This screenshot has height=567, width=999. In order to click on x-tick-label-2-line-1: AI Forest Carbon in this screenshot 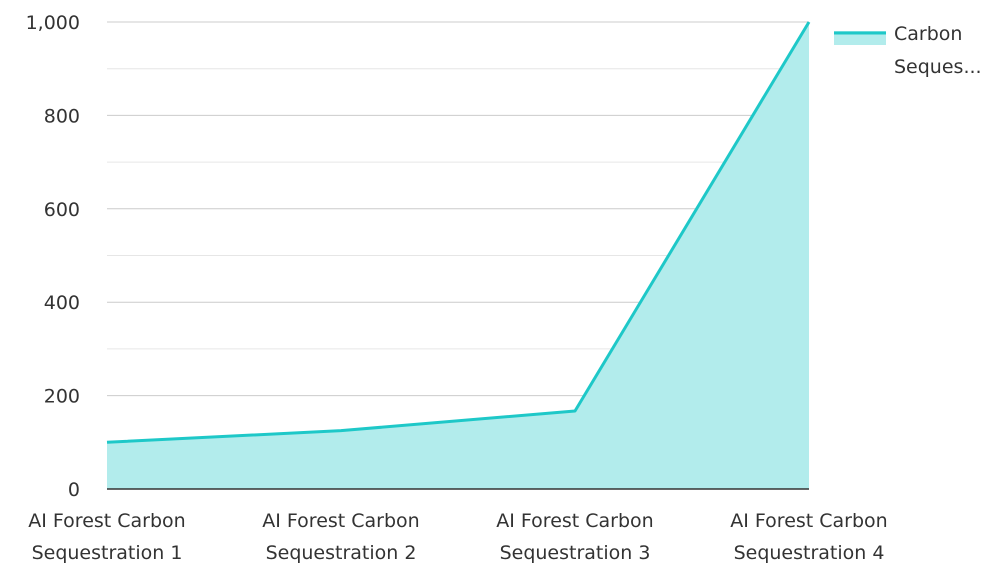, I will do `click(340, 521)`.